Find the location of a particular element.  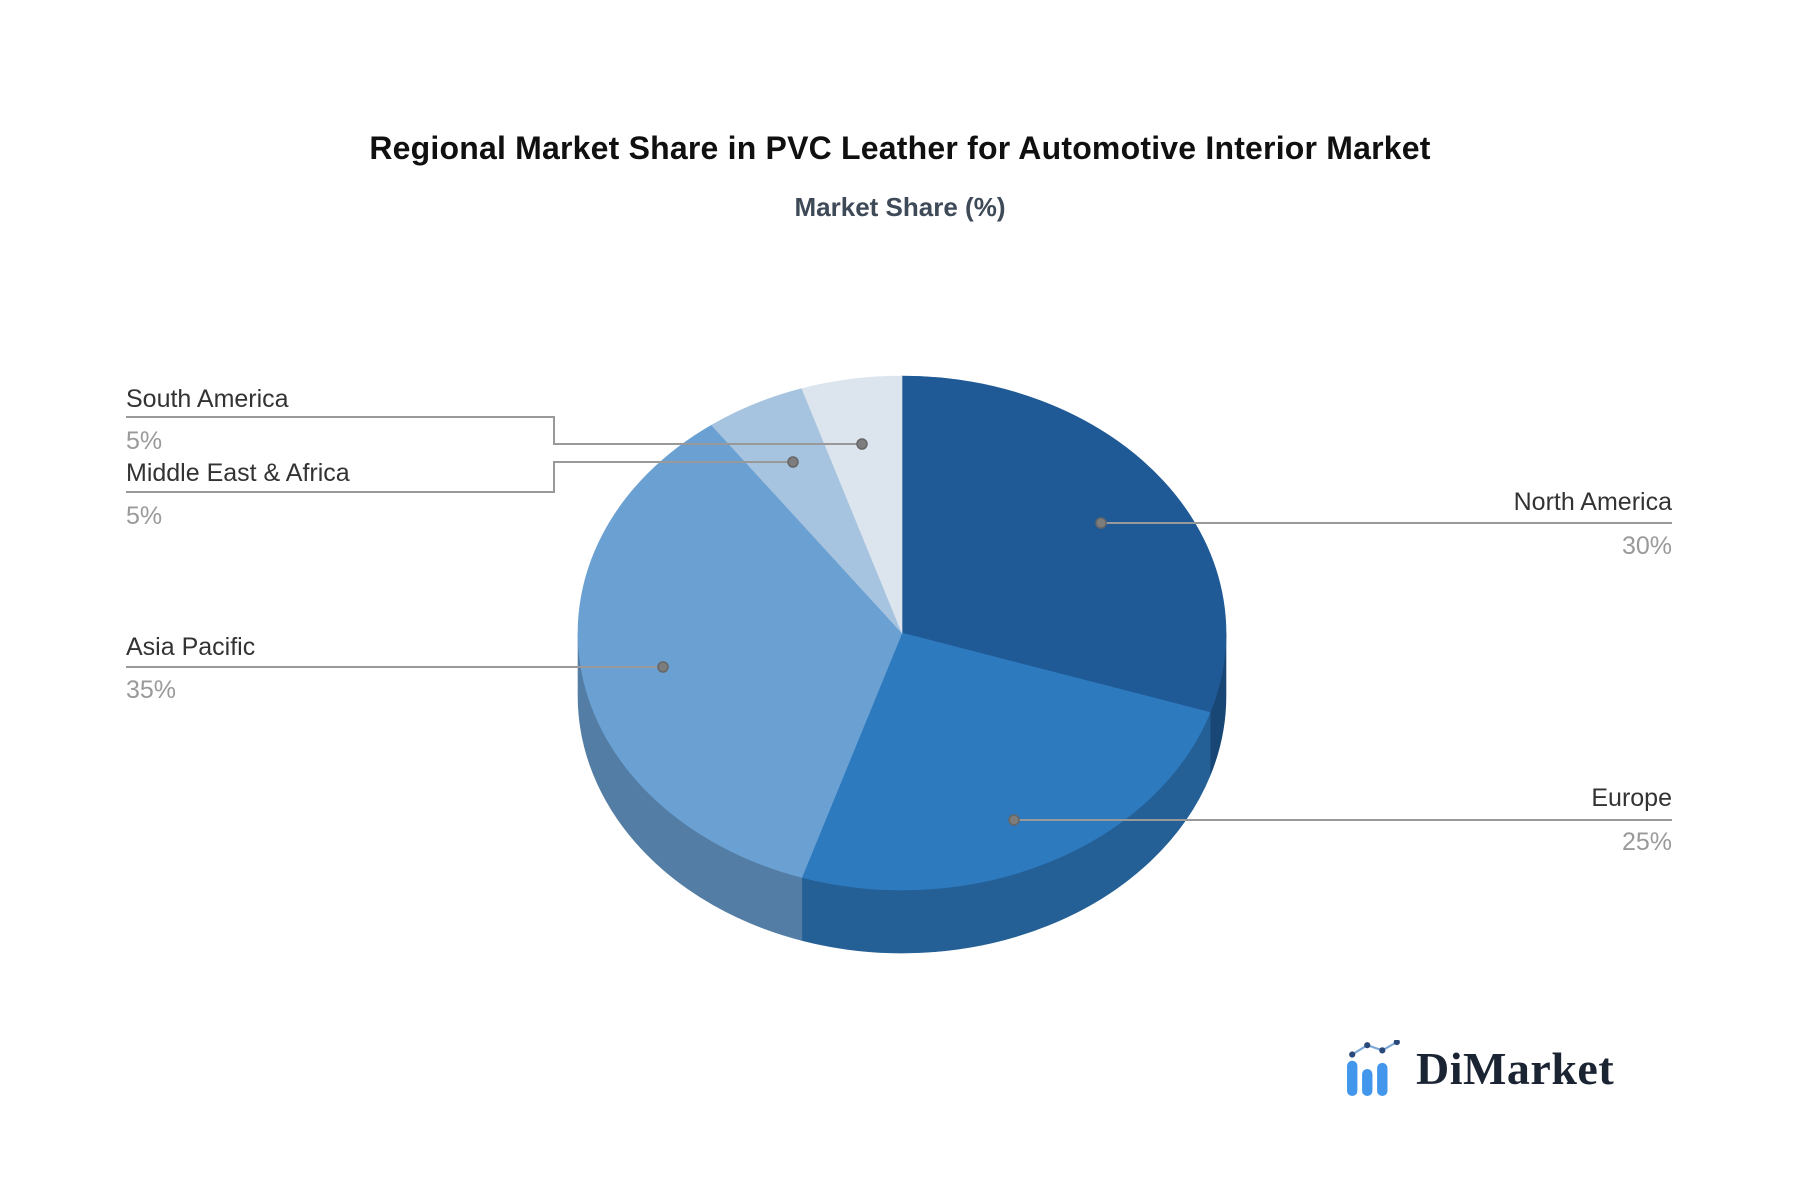

chart-subtitle: Market Share (%) is located at coordinates (900, 207).